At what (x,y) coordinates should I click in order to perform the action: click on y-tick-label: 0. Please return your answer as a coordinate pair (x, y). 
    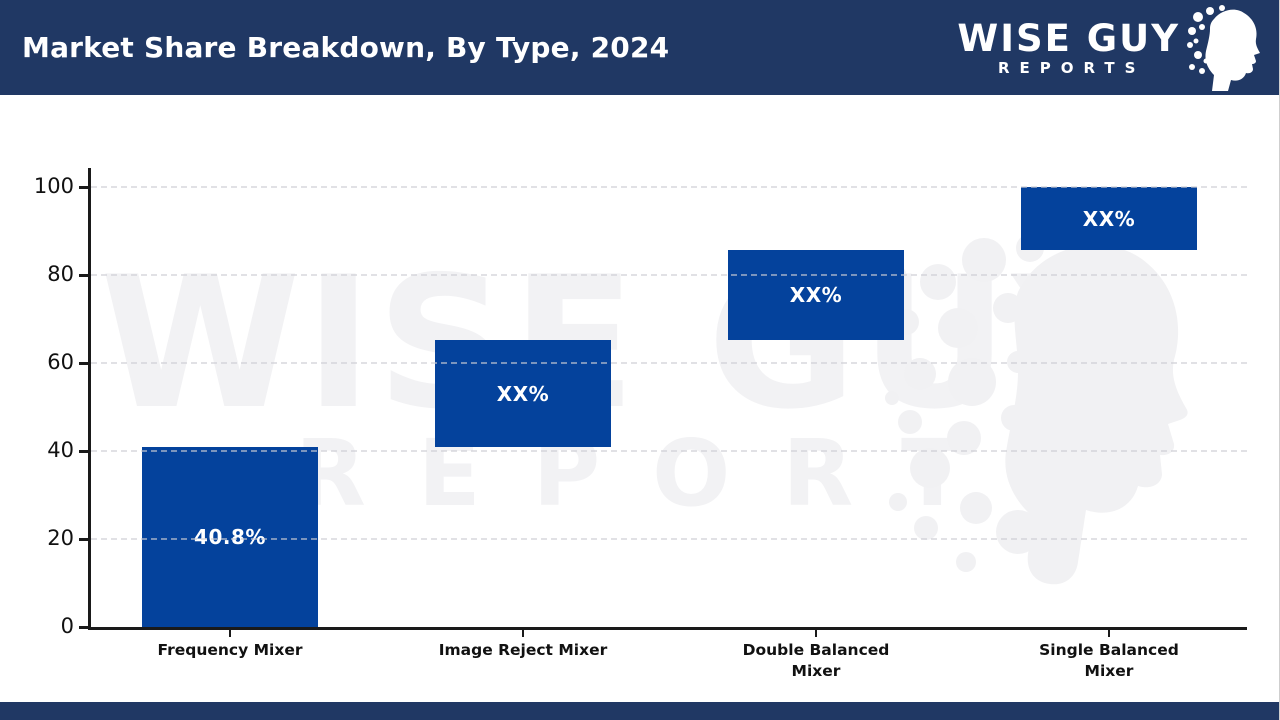
    Looking at the image, I should click on (67, 626).